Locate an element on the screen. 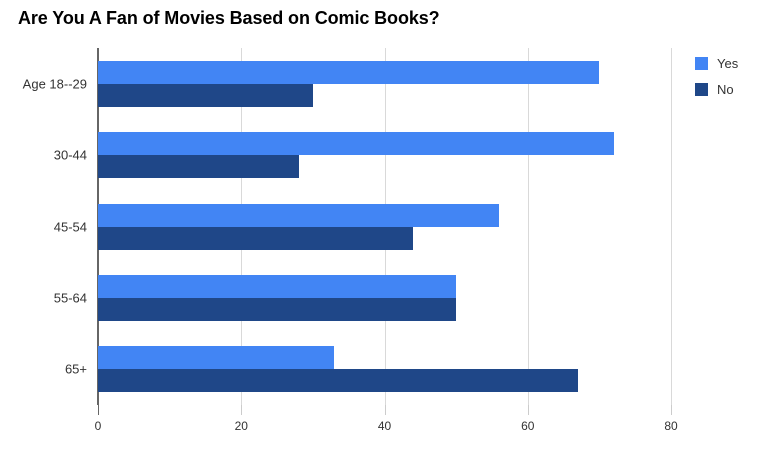 This screenshot has width=768, height=451. legend-item-yes: Yes is located at coordinates (716, 63).